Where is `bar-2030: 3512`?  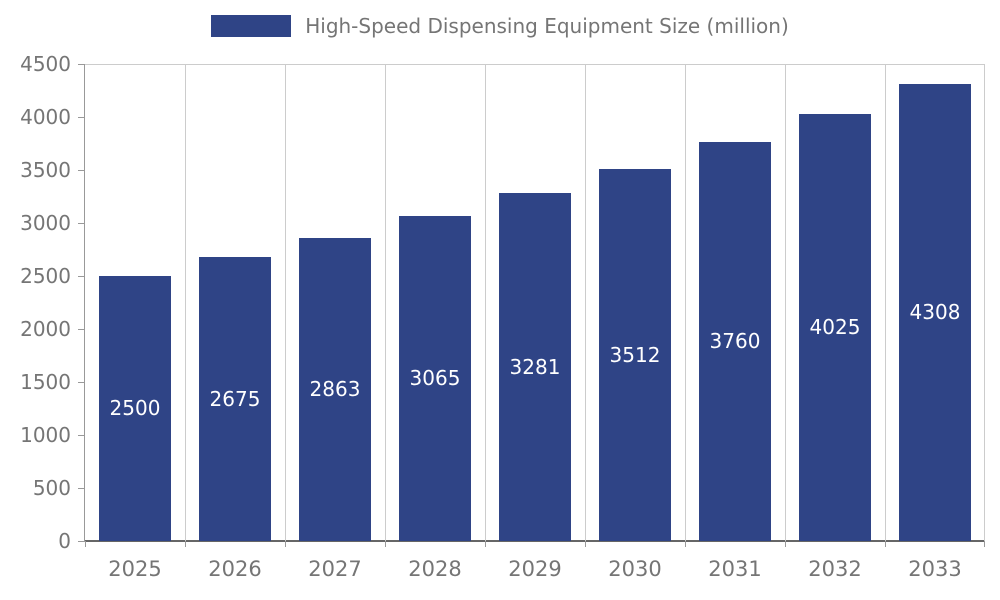 bar-2030: 3512 is located at coordinates (635, 355).